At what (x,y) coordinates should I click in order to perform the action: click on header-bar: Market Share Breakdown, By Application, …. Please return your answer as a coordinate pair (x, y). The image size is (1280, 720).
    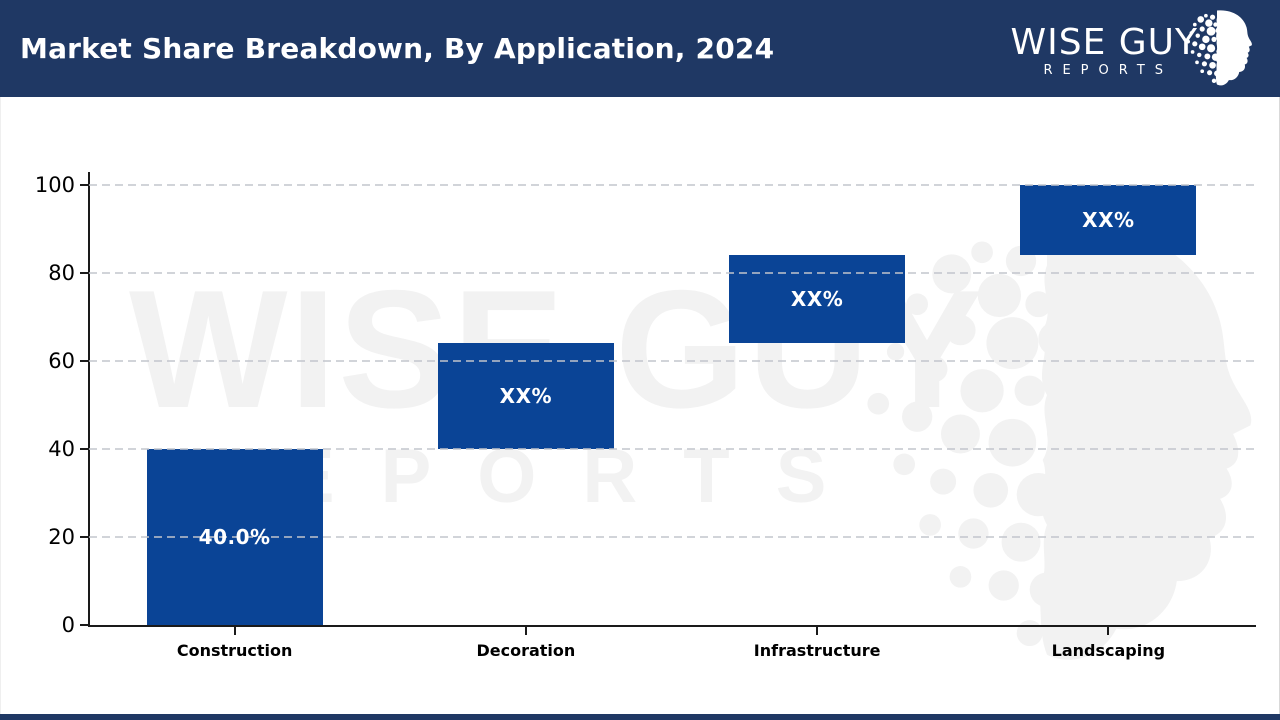
    Looking at the image, I should click on (640, 48).